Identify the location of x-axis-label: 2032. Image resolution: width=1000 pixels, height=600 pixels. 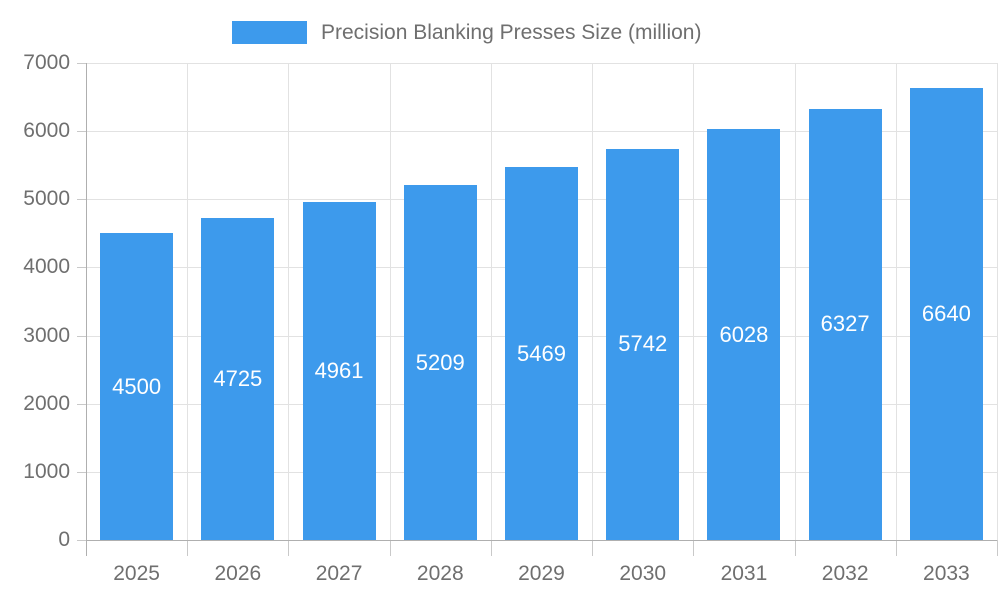
(845, 573).